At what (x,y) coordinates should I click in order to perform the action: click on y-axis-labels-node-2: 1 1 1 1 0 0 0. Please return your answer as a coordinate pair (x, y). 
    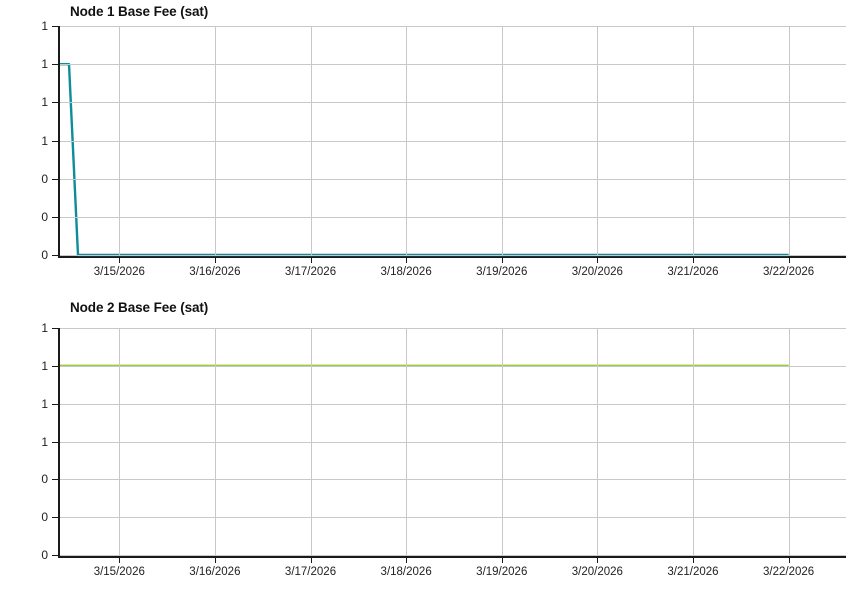
    Looking at the image, I should click on (29, 441).